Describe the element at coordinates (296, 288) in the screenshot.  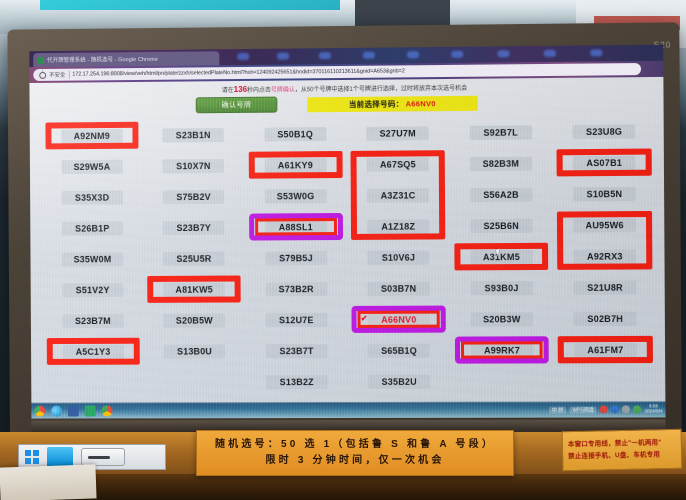
I see `plate-option-s73b2r: S73B2R` at that location.